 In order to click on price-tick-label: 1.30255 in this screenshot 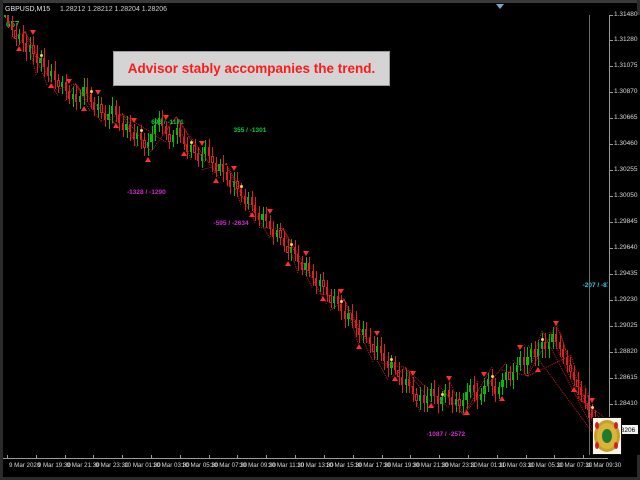, I will do `click(626, 170)`.